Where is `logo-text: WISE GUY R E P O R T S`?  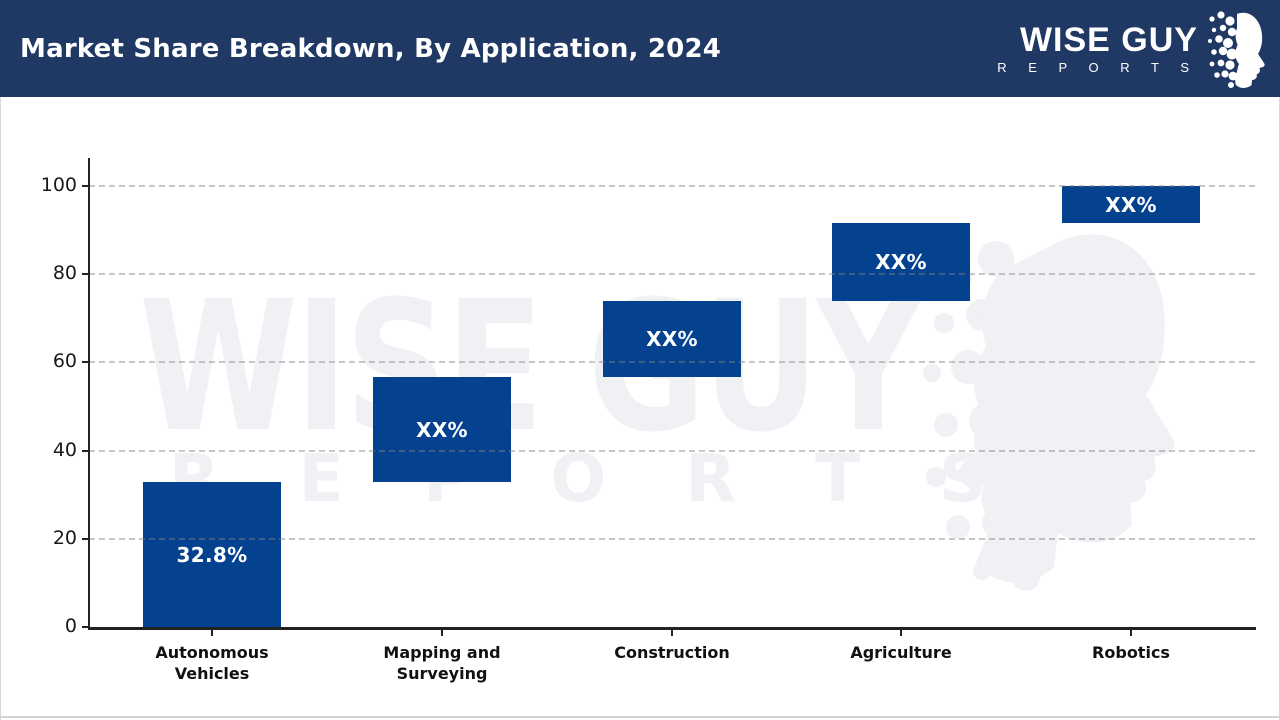
logo-text: WISE GUY R E P O R T S is located at coordinates (1097, 49).